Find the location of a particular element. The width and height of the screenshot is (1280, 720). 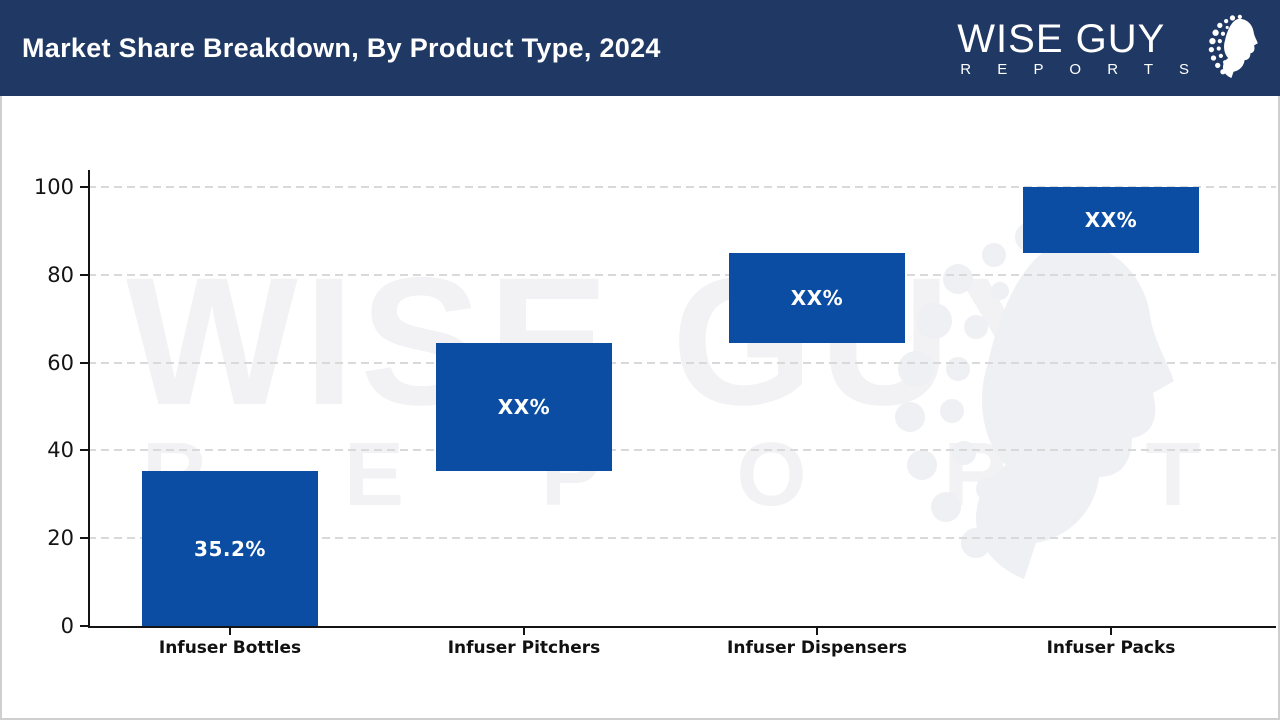

y-axis-tick-label-100: 100 is located at coordinates (53, 187).